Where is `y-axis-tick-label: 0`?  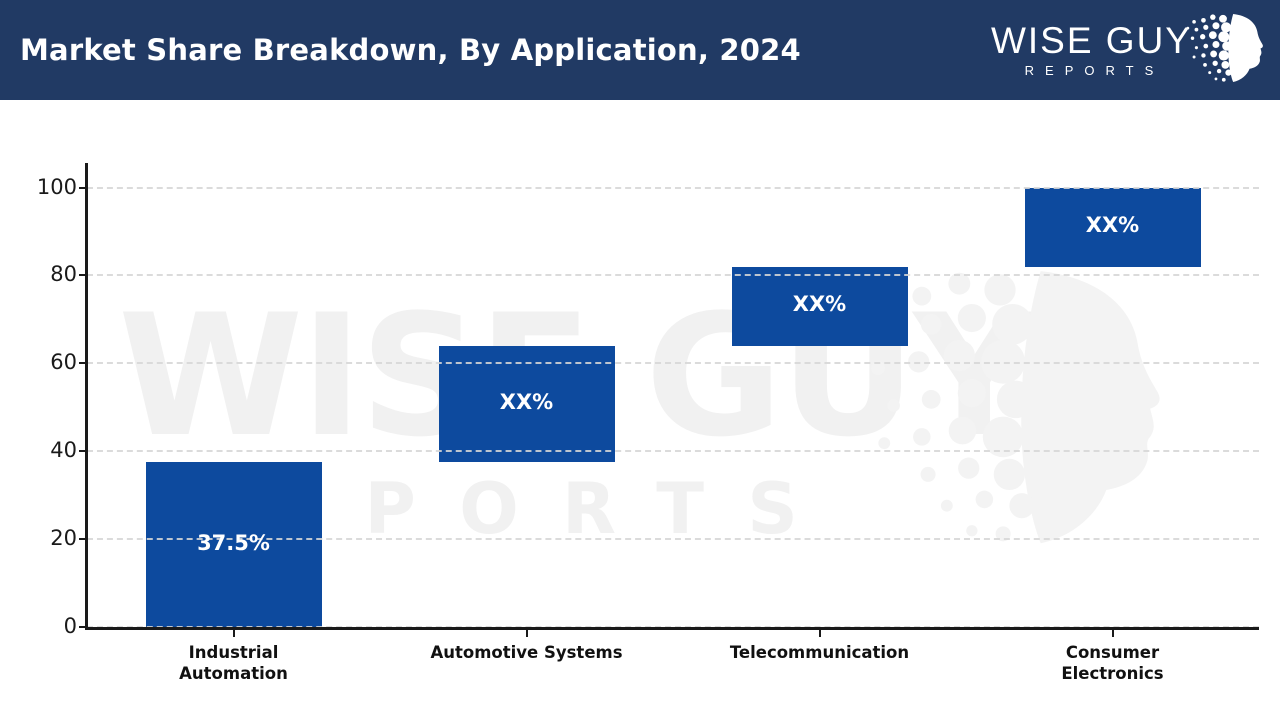
y-axis-tick-label: 0 is located at coordinates (70, 626).